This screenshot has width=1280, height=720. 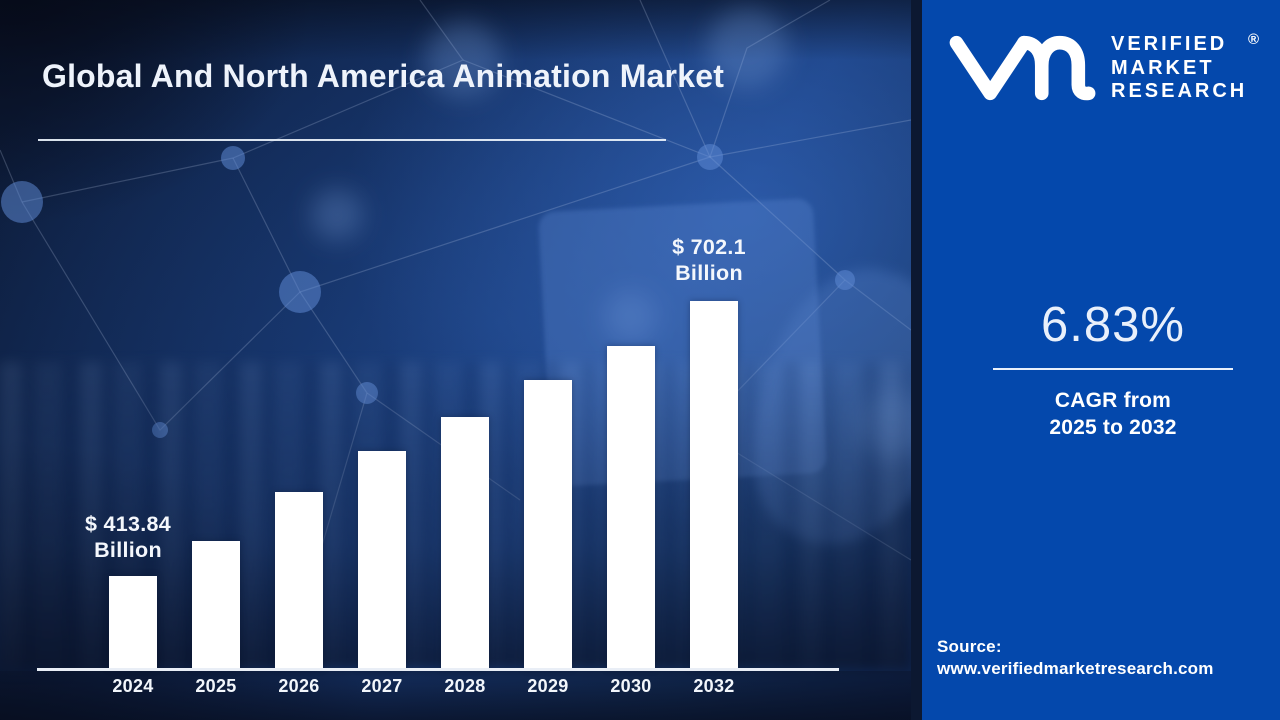 What do you see at coordinates (709, 273) in the screenshot?
I see `value-label-2032-unit: Billion` at bounding box center [709, 273].